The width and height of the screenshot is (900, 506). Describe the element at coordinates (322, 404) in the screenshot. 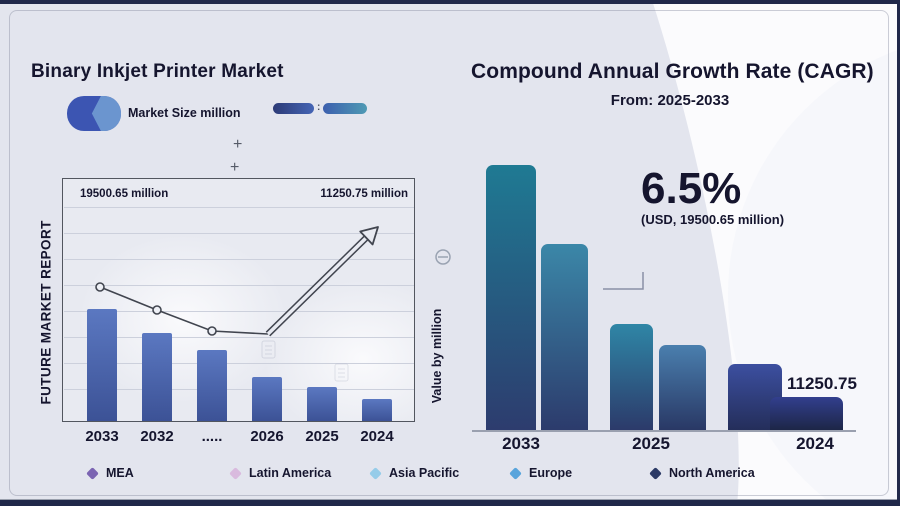

I see `market-size-bar-2025` at that location.